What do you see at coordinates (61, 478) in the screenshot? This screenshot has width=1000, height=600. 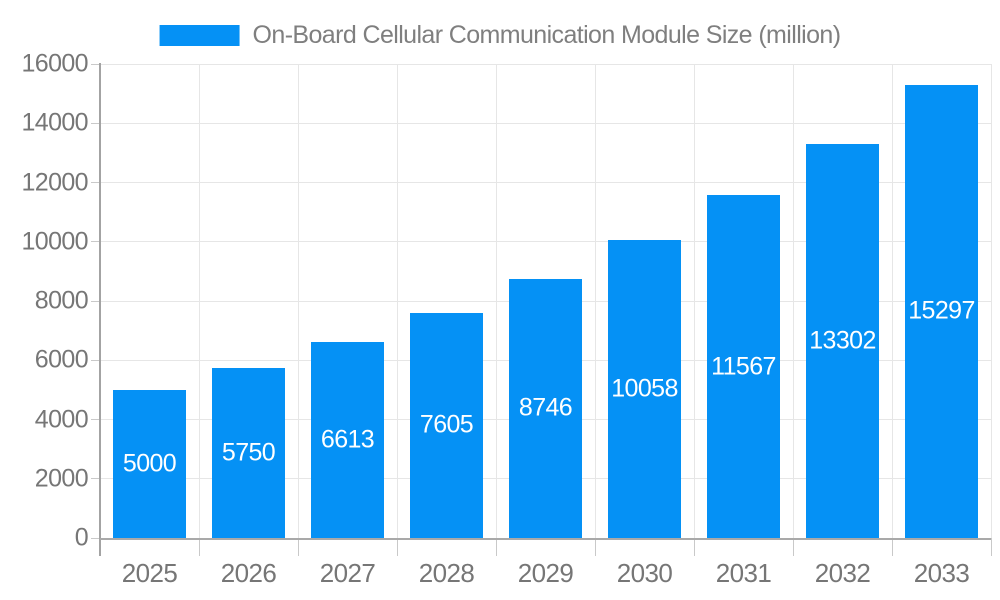 I see `y-tick-label: 2000` at bounding box center [61, 478].